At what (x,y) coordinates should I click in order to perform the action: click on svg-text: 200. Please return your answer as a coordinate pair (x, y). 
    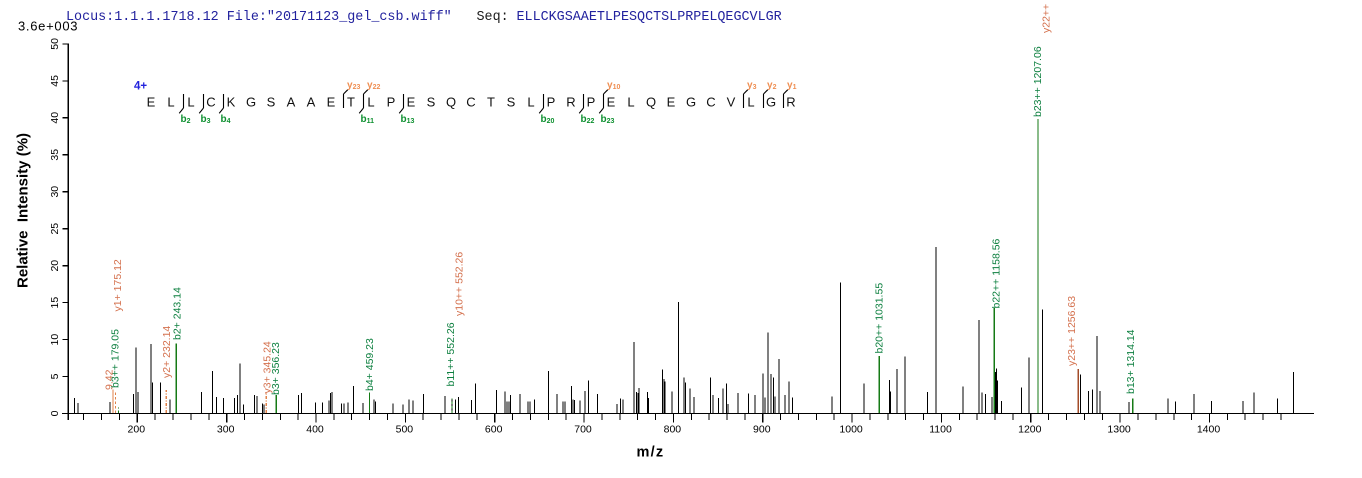
    Looking at the image, I should click on (137, 430).